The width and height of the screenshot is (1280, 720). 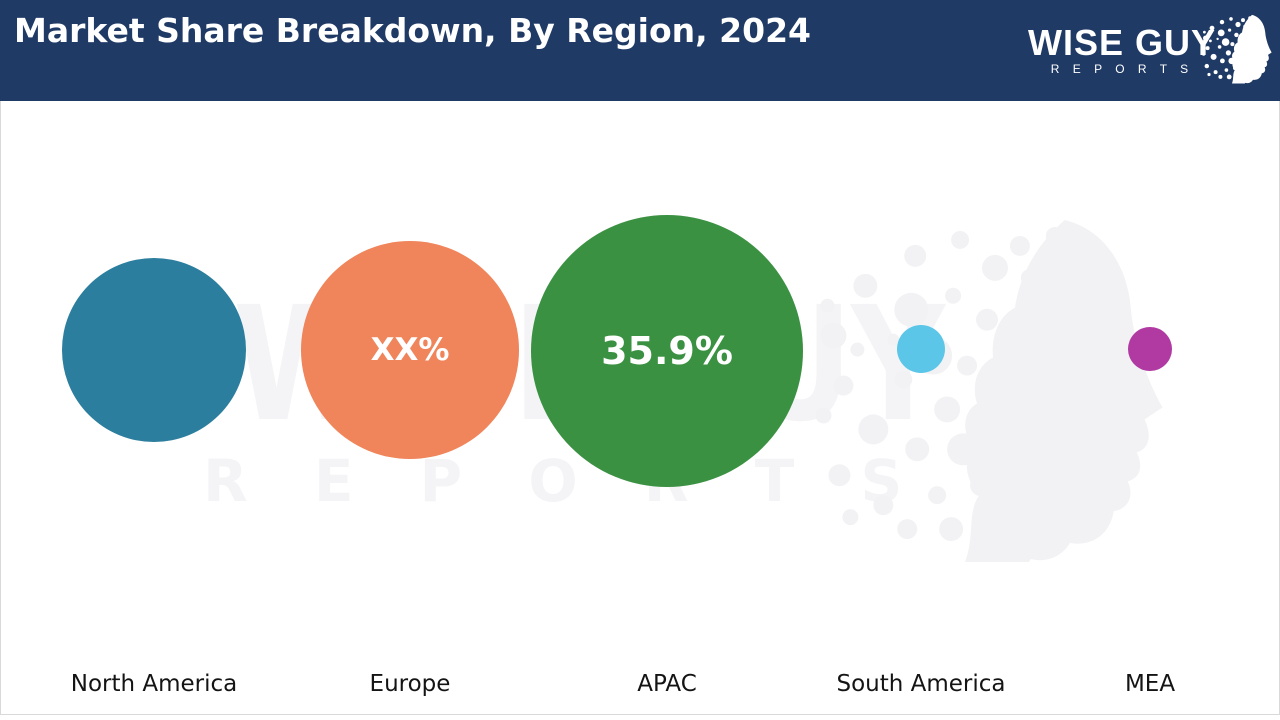 What do you see at coordinates (921, 349) in the screenshot?
I see `bubble-south-america` at bounding box center [921, 349].